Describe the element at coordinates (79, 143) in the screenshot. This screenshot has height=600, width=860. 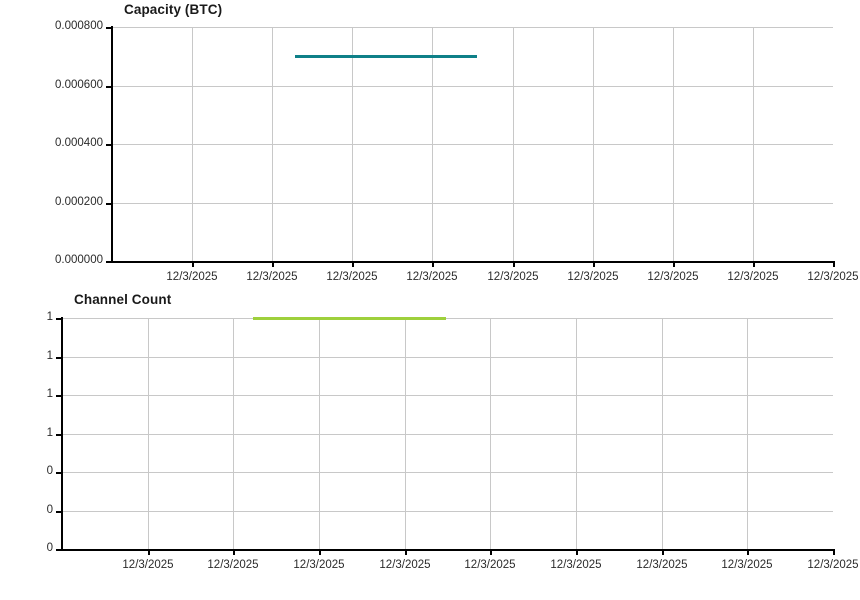
I see `y-axis-label: 0.000400` at that location.